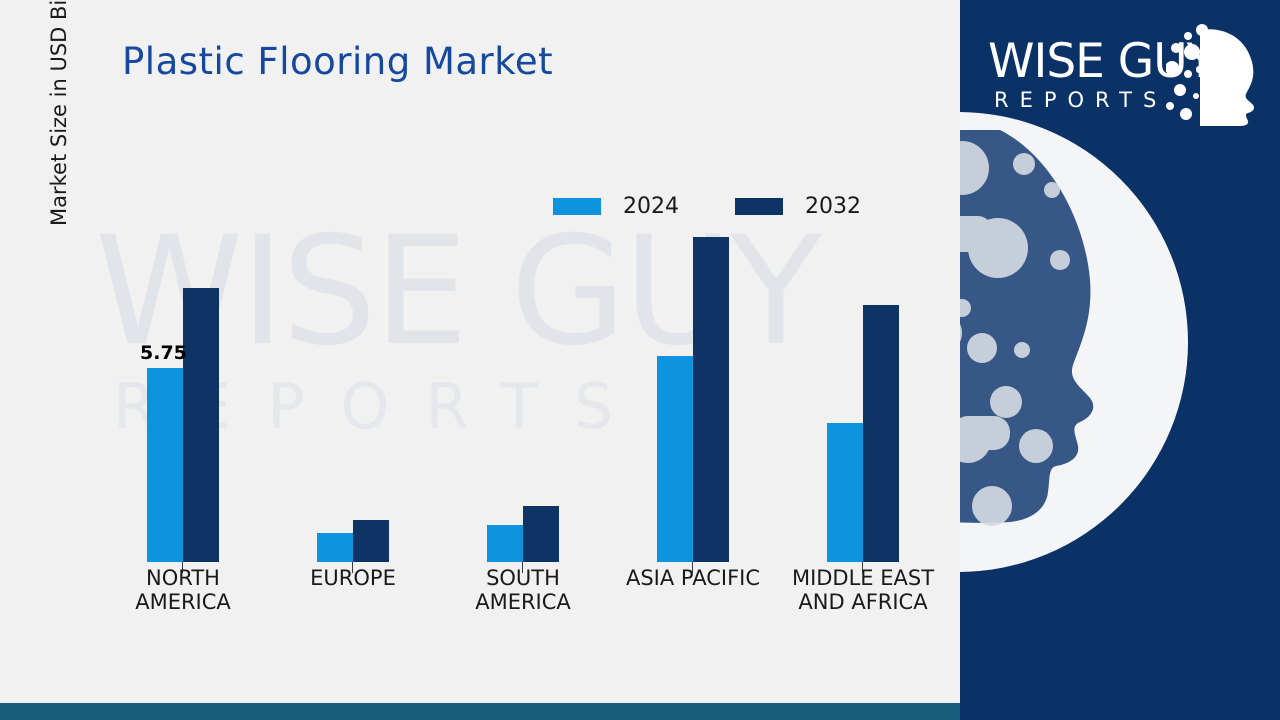  What do you see at coordinates (693, 578) in the screenshot?
I see `x-axis-label-4: ASIA PACIFIC` at bounding box center [693, 578].